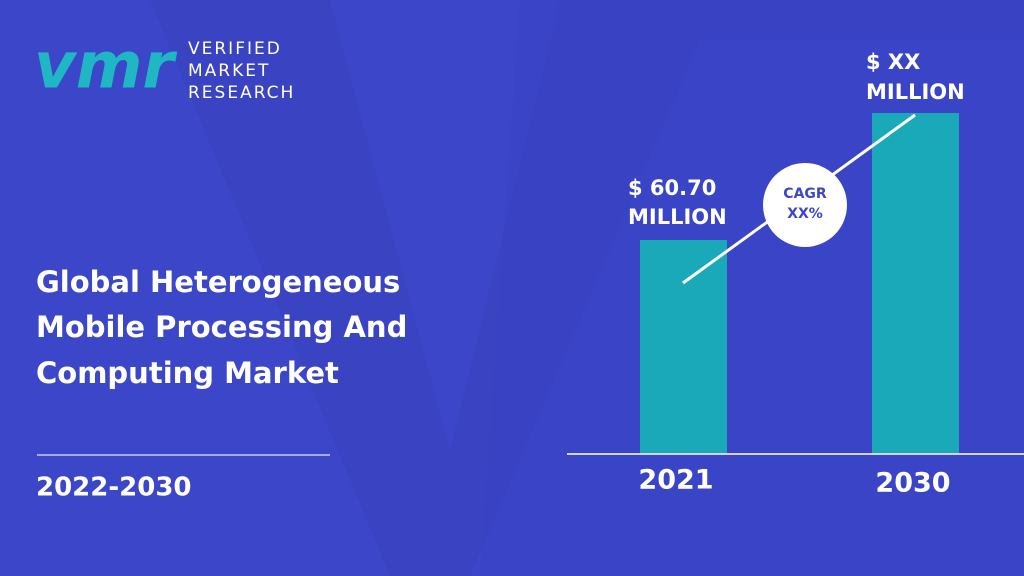 This screenshot has height=576, width=1024. I want to click on bar-label: $ XX, so click(893, 62).